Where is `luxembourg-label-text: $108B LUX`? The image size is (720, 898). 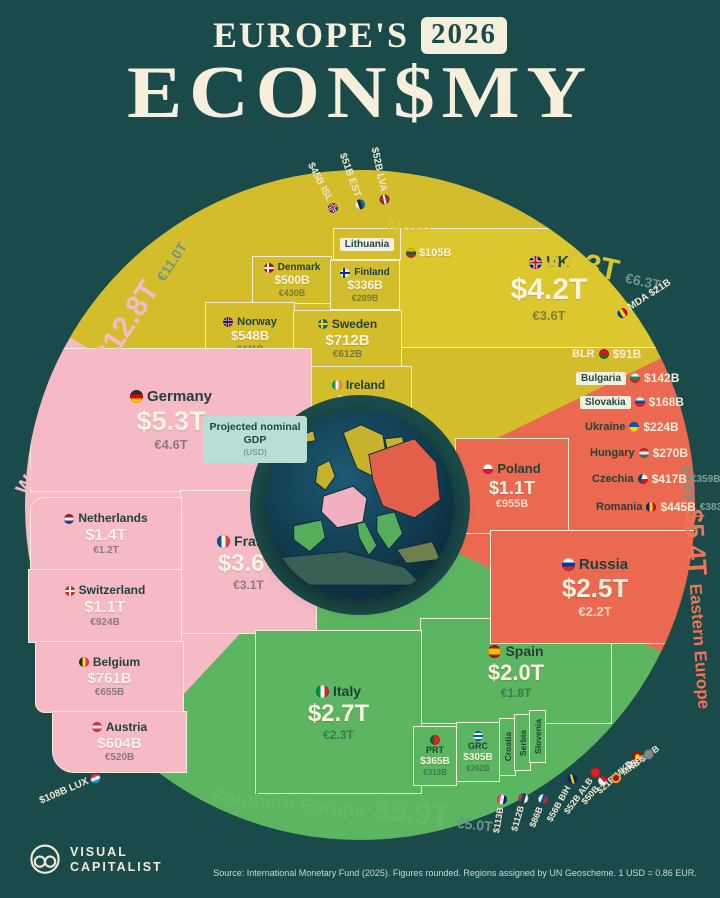 luxembourg-label-text: $108B LUX is located at coordinates (64, 791).